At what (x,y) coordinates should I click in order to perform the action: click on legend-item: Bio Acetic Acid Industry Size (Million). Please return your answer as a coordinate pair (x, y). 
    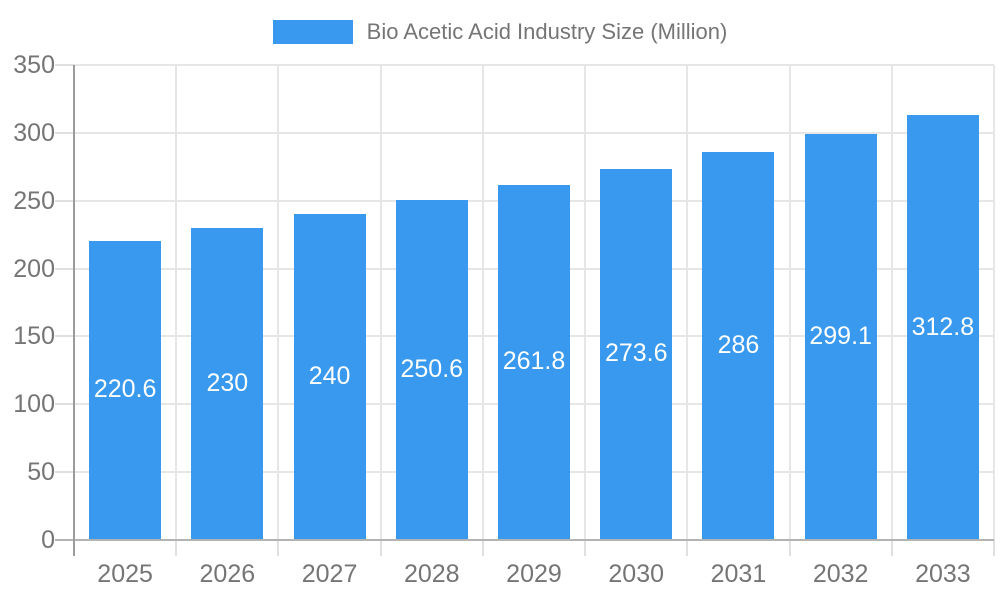
    Looking at the image, I should click on (500, 32).